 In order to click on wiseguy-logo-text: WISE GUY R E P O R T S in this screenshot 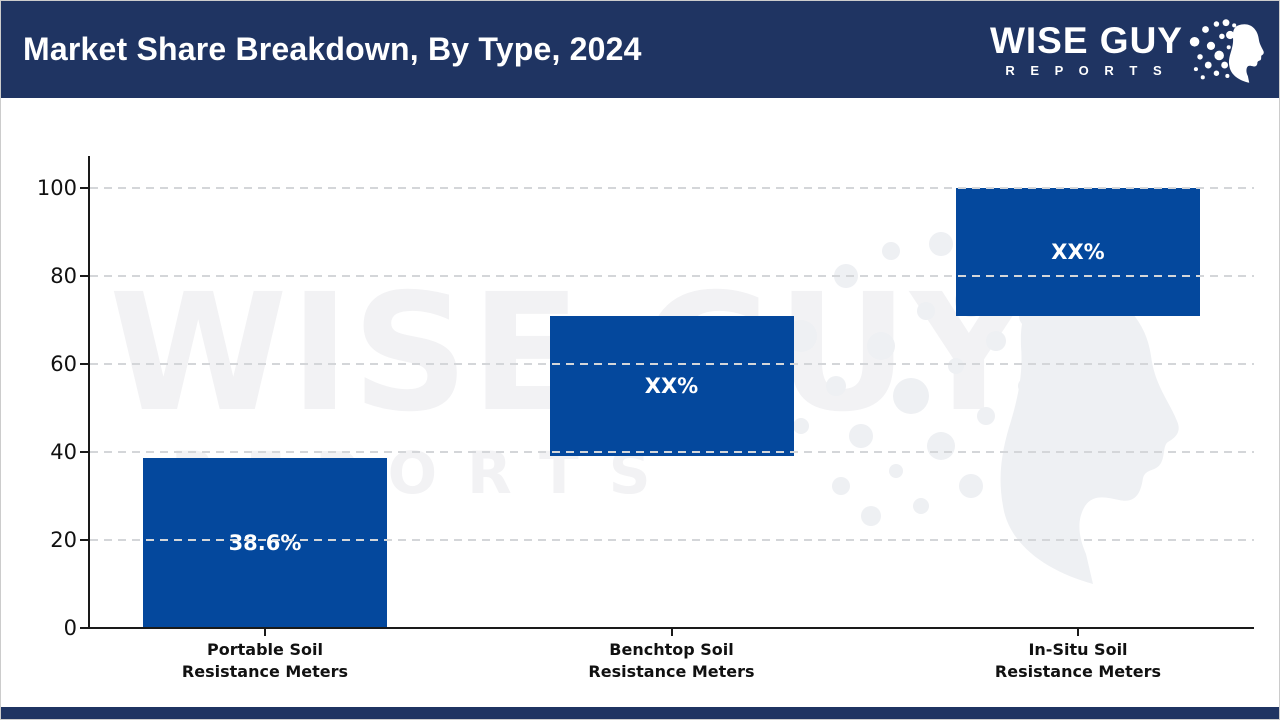, I will do `click(1086, 50)`.